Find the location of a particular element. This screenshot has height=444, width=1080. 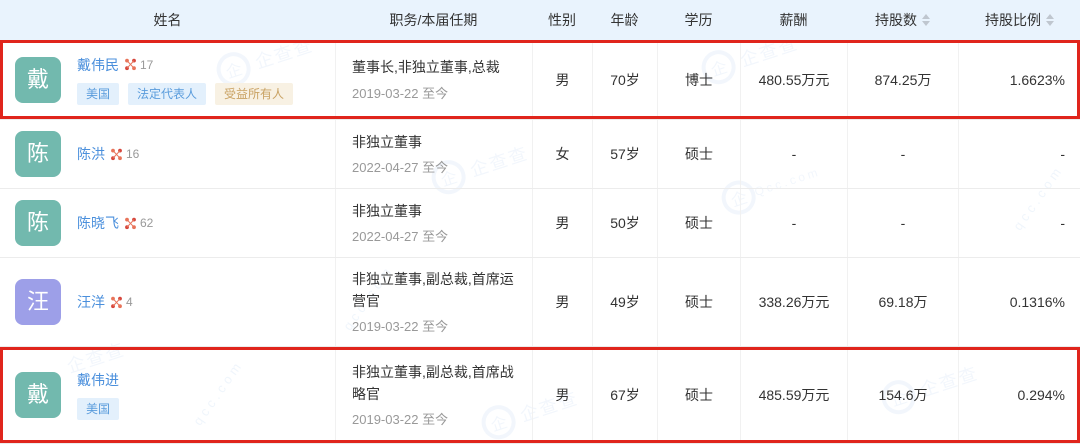

shares-cell: 154.6万 is located at coordinates (902, 395).